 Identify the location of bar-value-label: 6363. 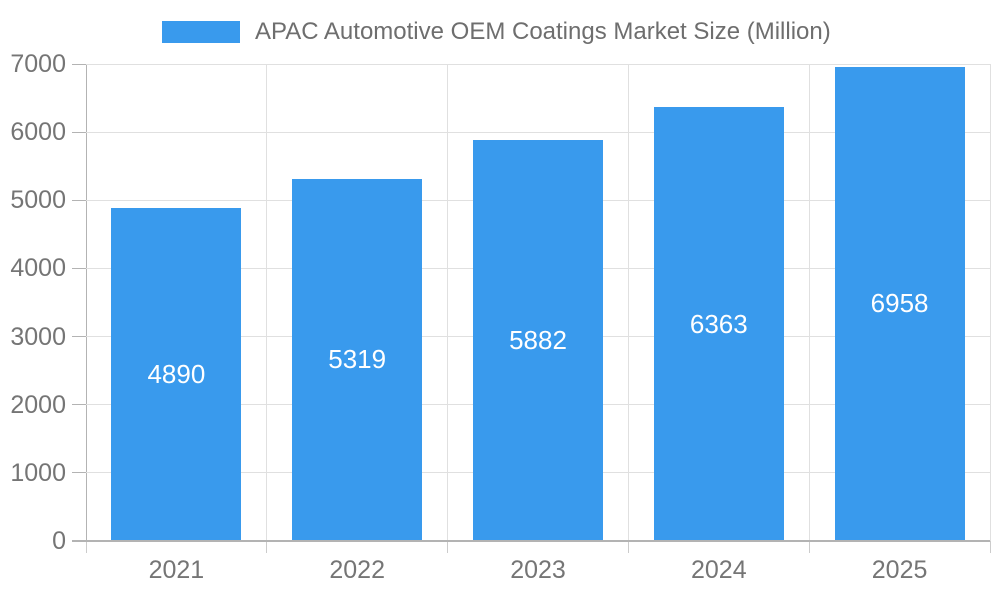
(718, 323).